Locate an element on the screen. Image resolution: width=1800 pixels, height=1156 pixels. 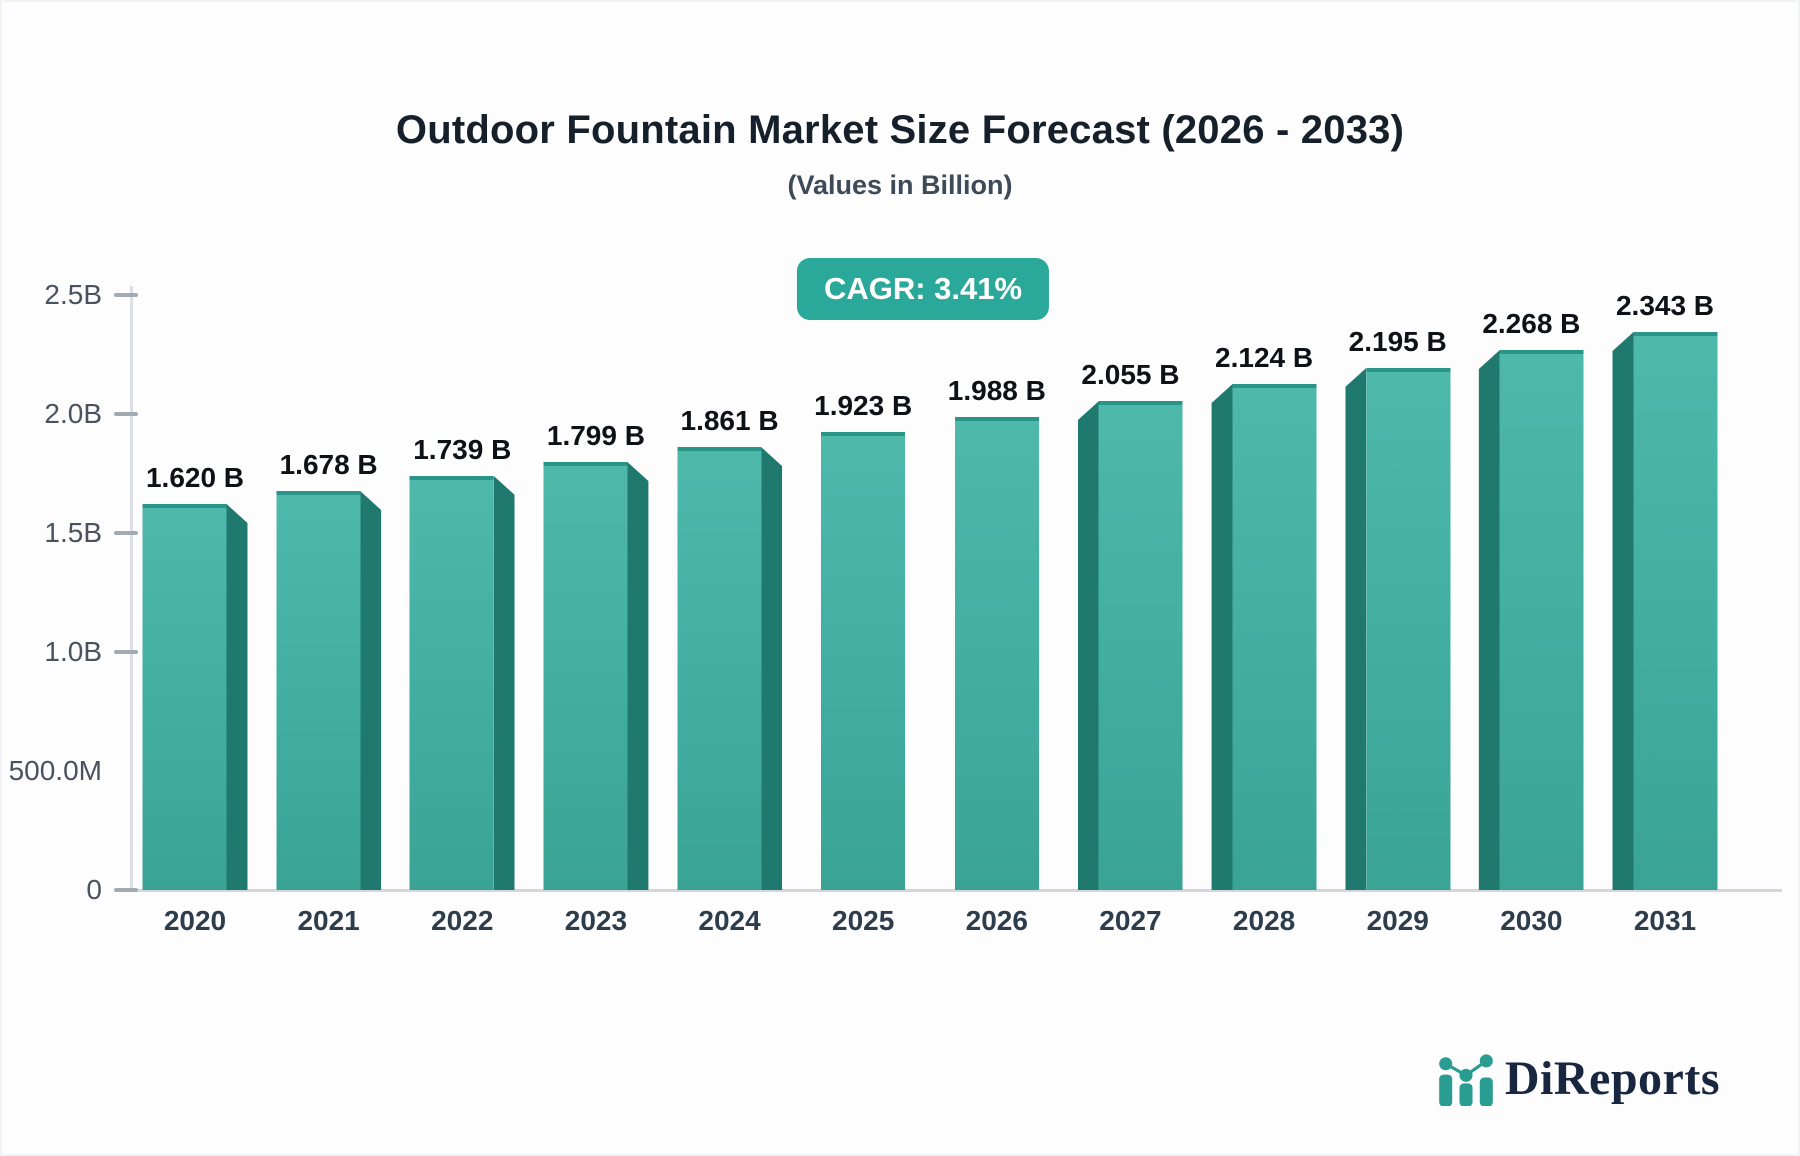
y-tick-1.0B: 1.0B is located at coordinates (72, 652).